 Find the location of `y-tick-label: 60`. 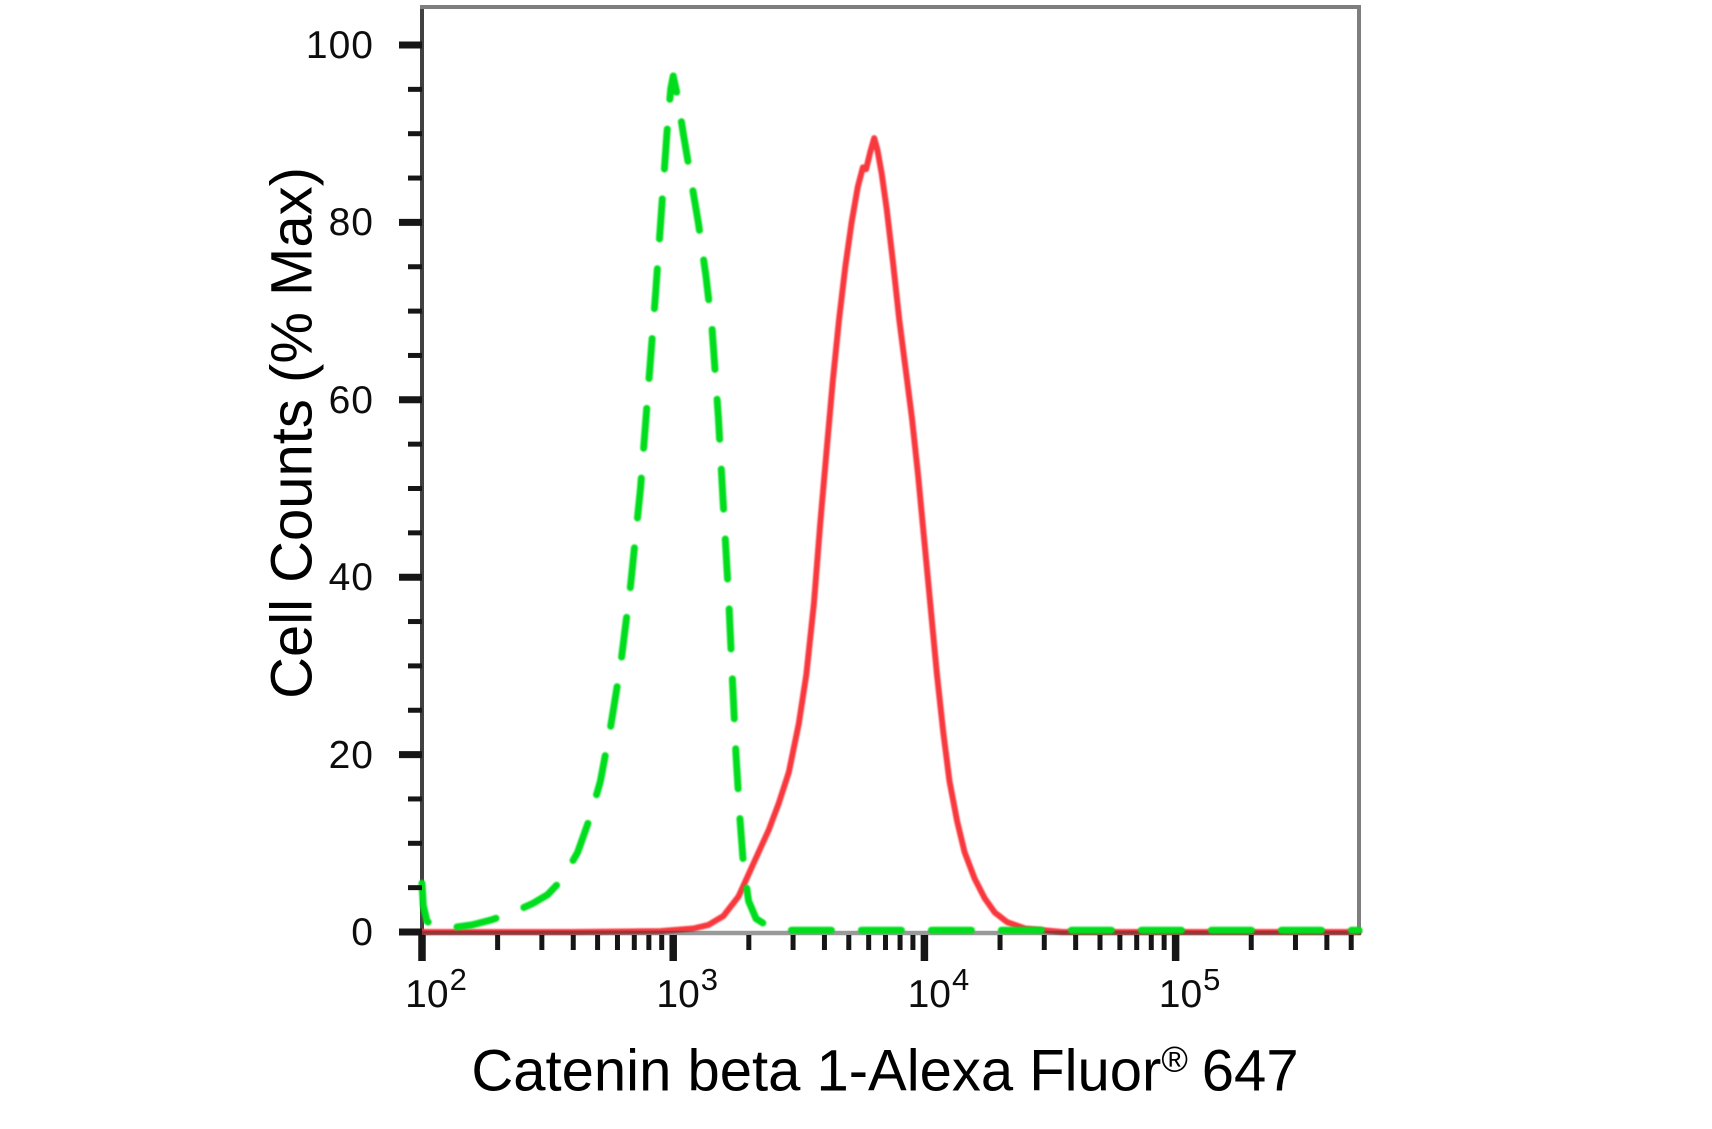

y-tick-label: 60 is located at coordinates (351, 400).